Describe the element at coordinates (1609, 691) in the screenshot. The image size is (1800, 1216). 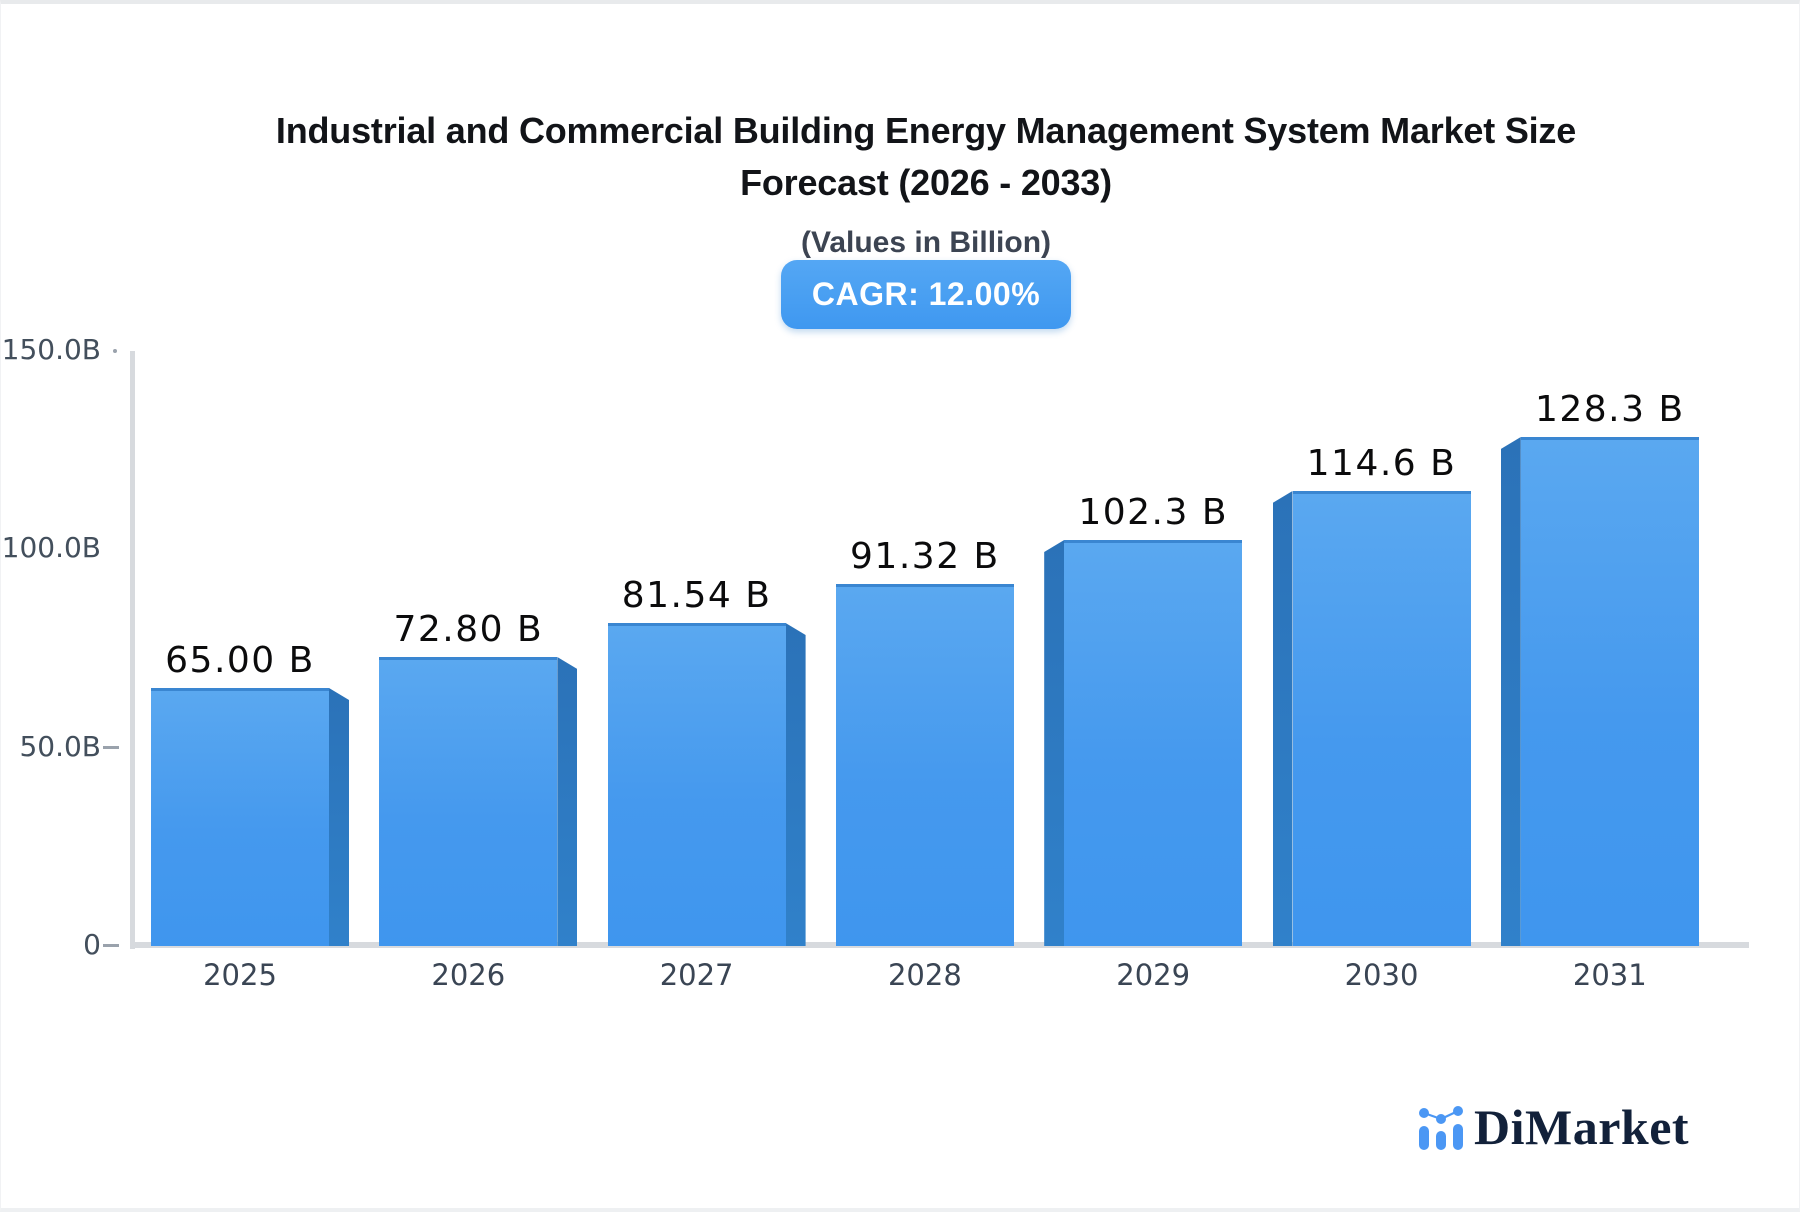
I see `bar-2031` at that location.